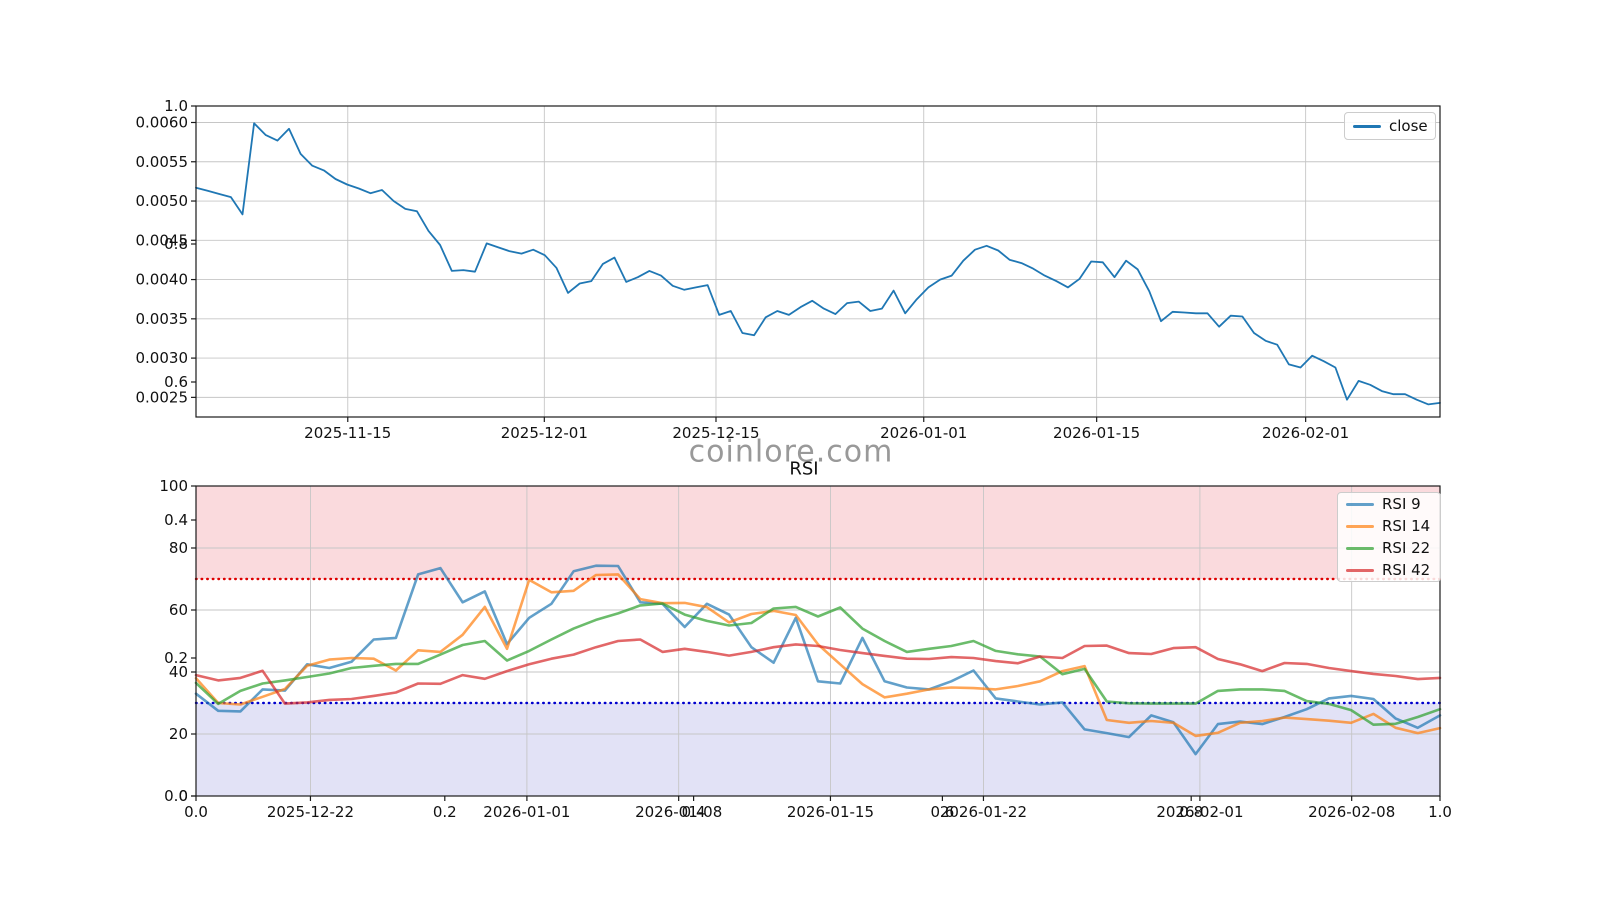 The width and height of the screenshot is (1600, 900). What do you see at coordinates (923, 433) in the screenshot?
I see `price-x-tick-label: 2026-01-01` at bounding box center [923, 433].